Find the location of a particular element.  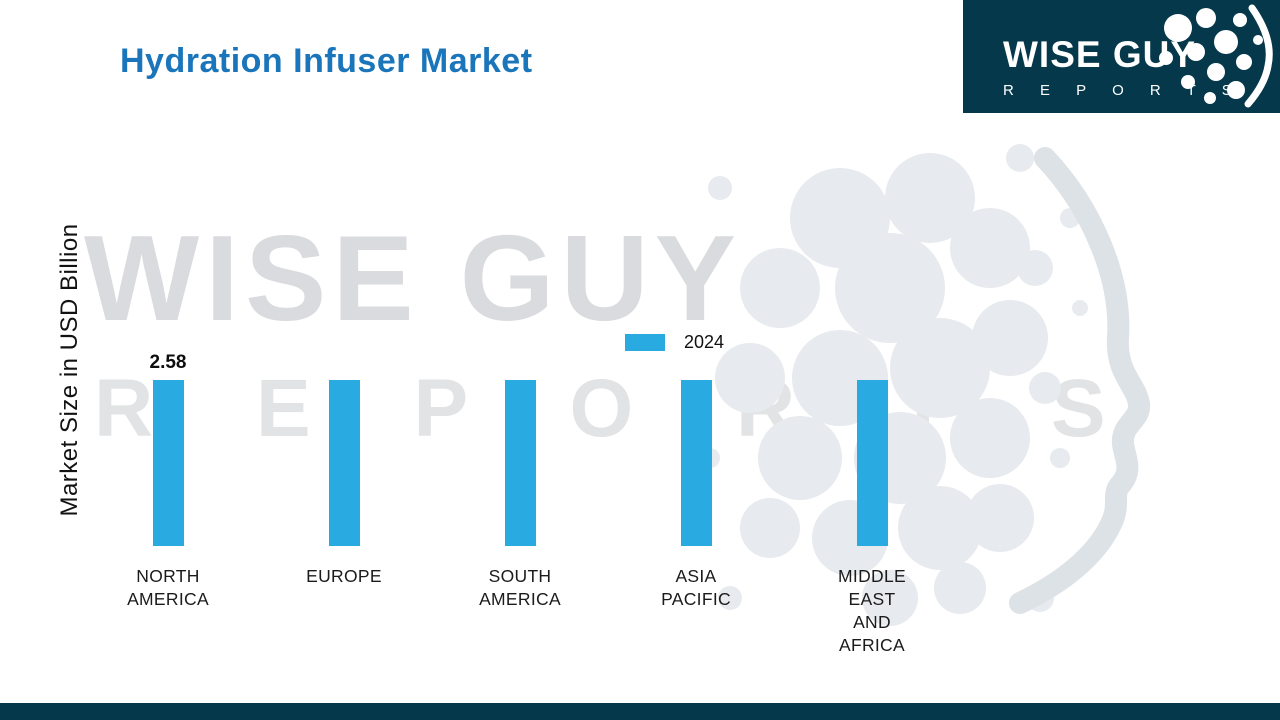

logo-head-icon is located at coordinates (1216, 56).